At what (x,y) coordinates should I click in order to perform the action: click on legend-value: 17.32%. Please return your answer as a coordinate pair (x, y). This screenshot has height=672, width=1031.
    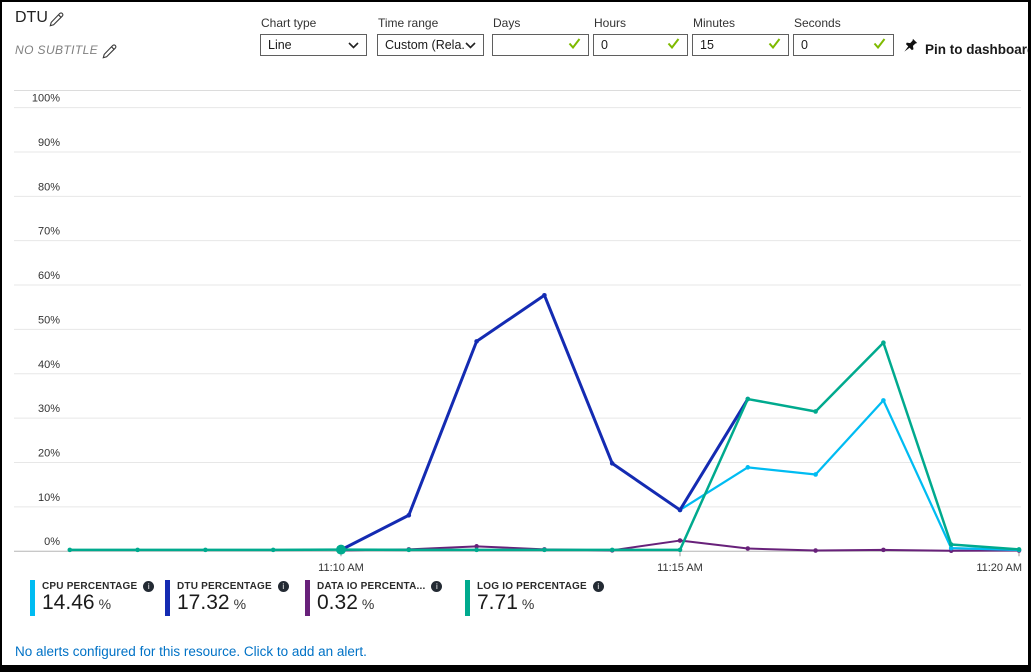
    Looking at the image, I should click on (212, 602).